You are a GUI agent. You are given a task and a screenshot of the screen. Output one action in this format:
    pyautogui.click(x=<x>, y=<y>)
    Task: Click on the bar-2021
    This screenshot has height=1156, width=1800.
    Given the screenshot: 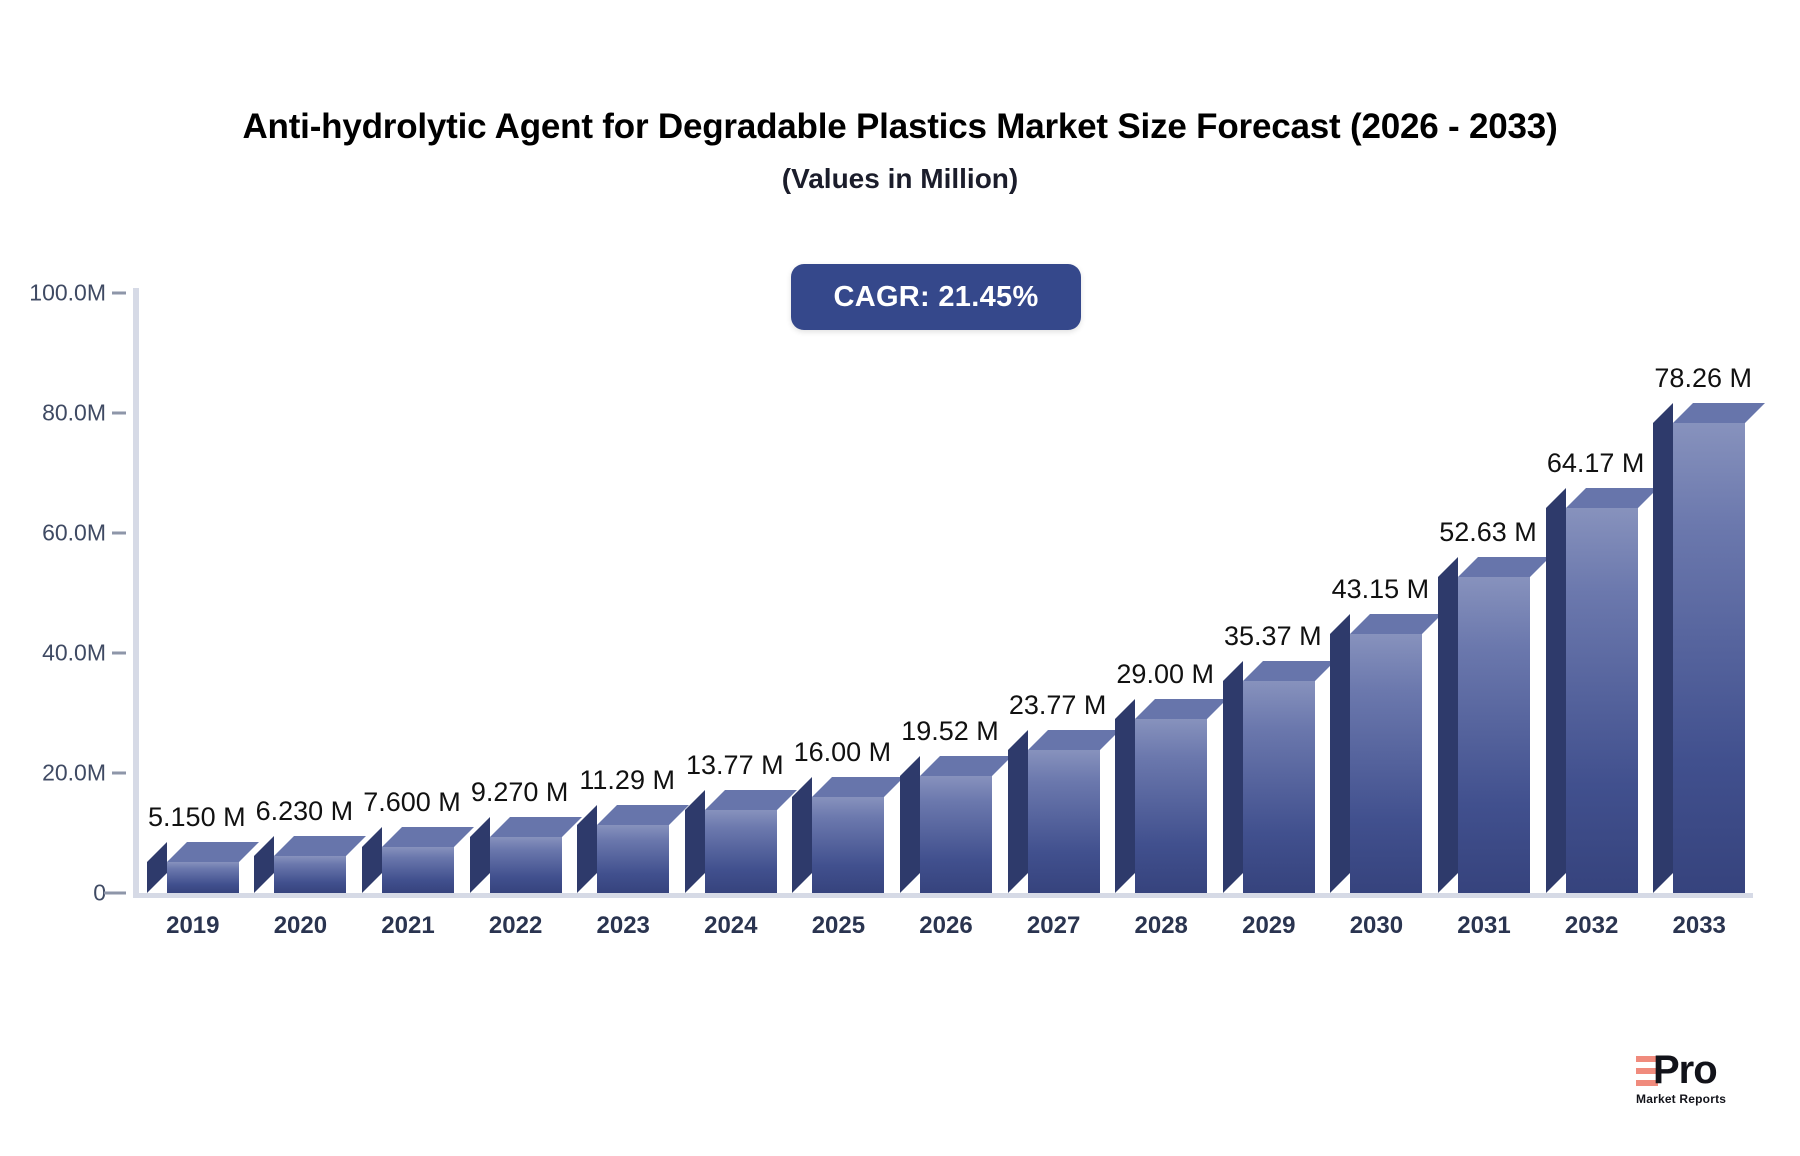 What is the action you would take?
    pyautogui.click(x=418, y=860)
    